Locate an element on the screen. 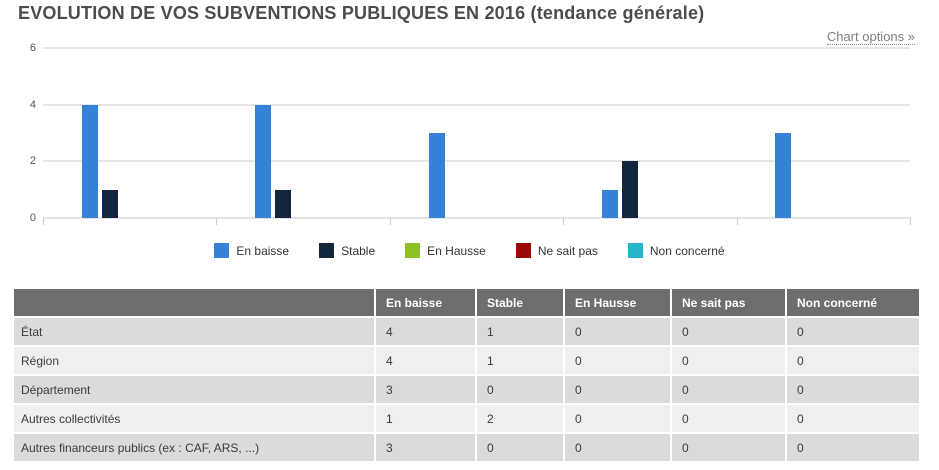 This screenshot has height=470, width=939. cell-value: 2 is located at coordinates (521, 417).